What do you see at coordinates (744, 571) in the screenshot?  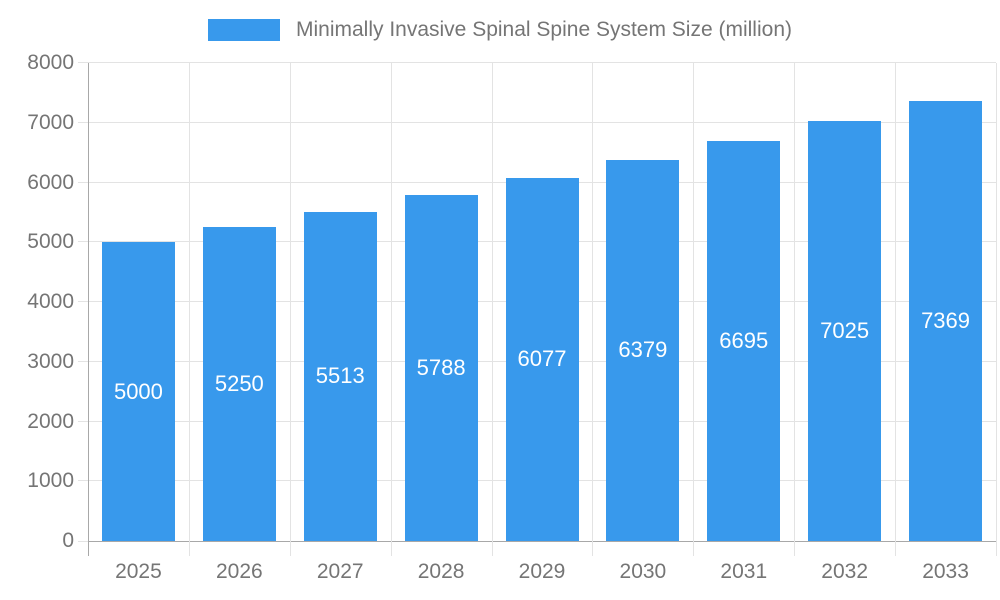 I see `x-tick-label: 2031` at bounding box center [744, 571].